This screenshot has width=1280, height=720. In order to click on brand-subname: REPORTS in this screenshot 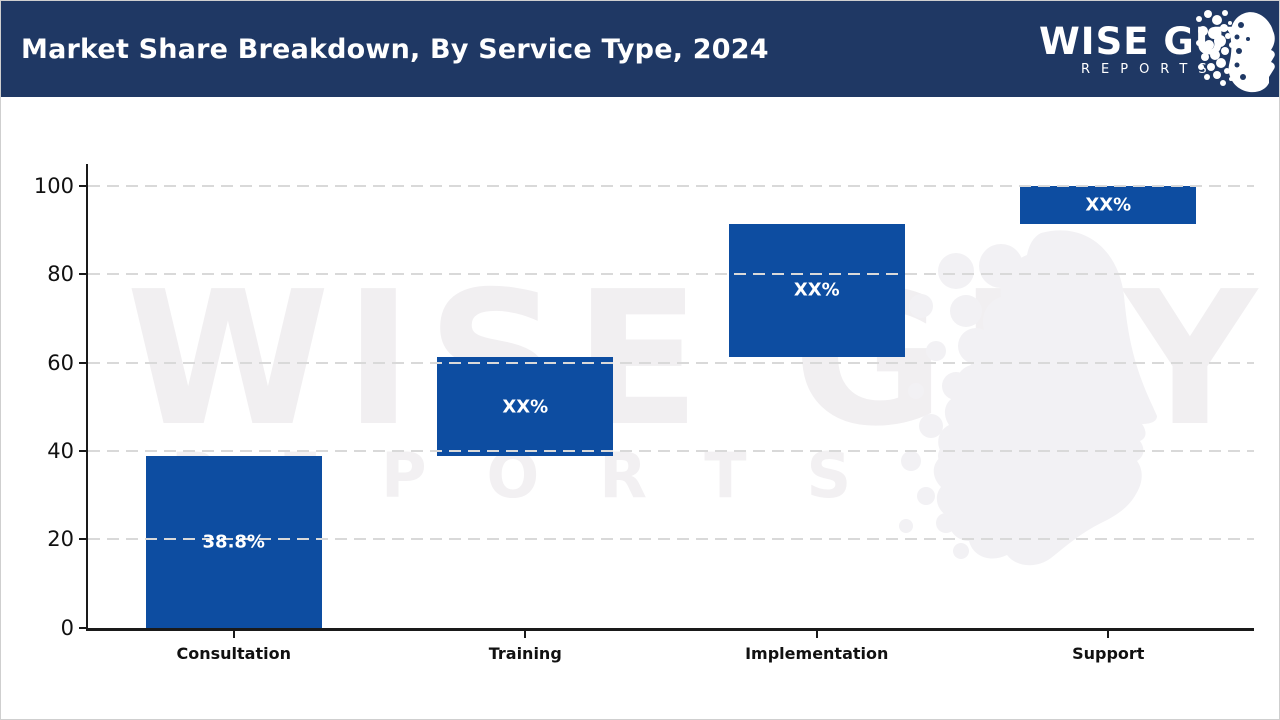, I will do `click(1149, 69)`.